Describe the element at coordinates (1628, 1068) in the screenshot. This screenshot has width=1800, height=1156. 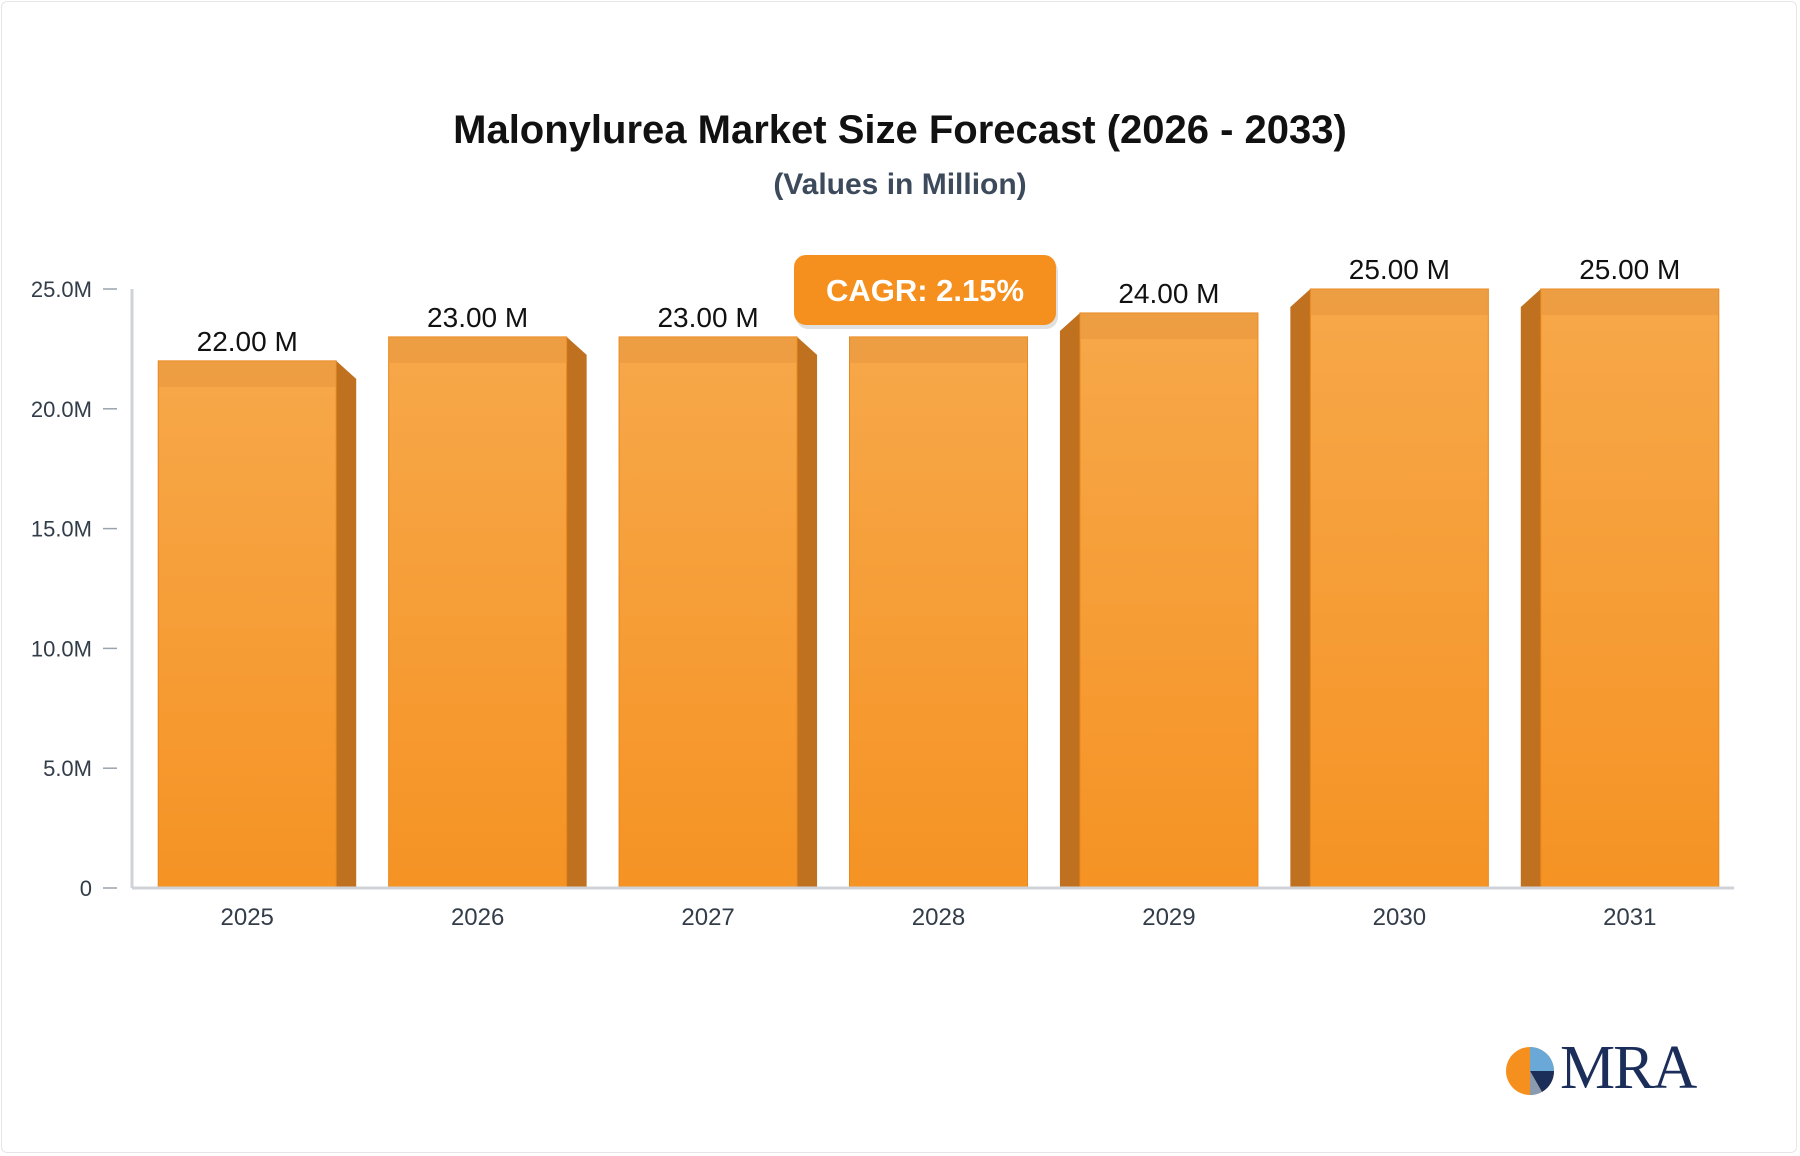
I see `logo-text: MRA` at that location.